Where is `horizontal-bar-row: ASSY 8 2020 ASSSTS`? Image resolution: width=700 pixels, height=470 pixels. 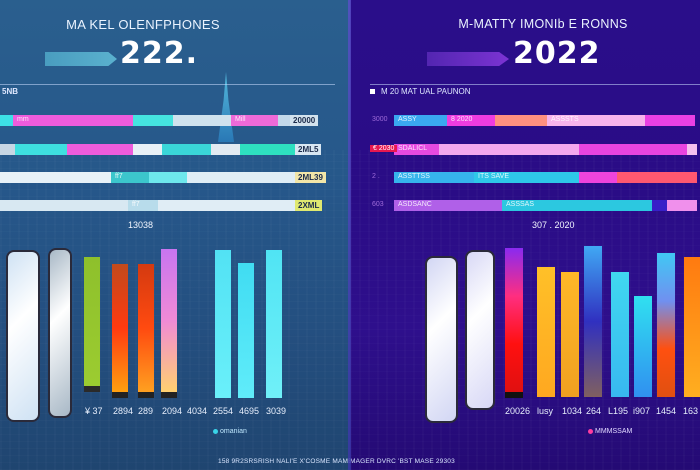 horizontal-bar-row: ASSY 8 2020 ASSSTS is located at coordinates (544, 120).